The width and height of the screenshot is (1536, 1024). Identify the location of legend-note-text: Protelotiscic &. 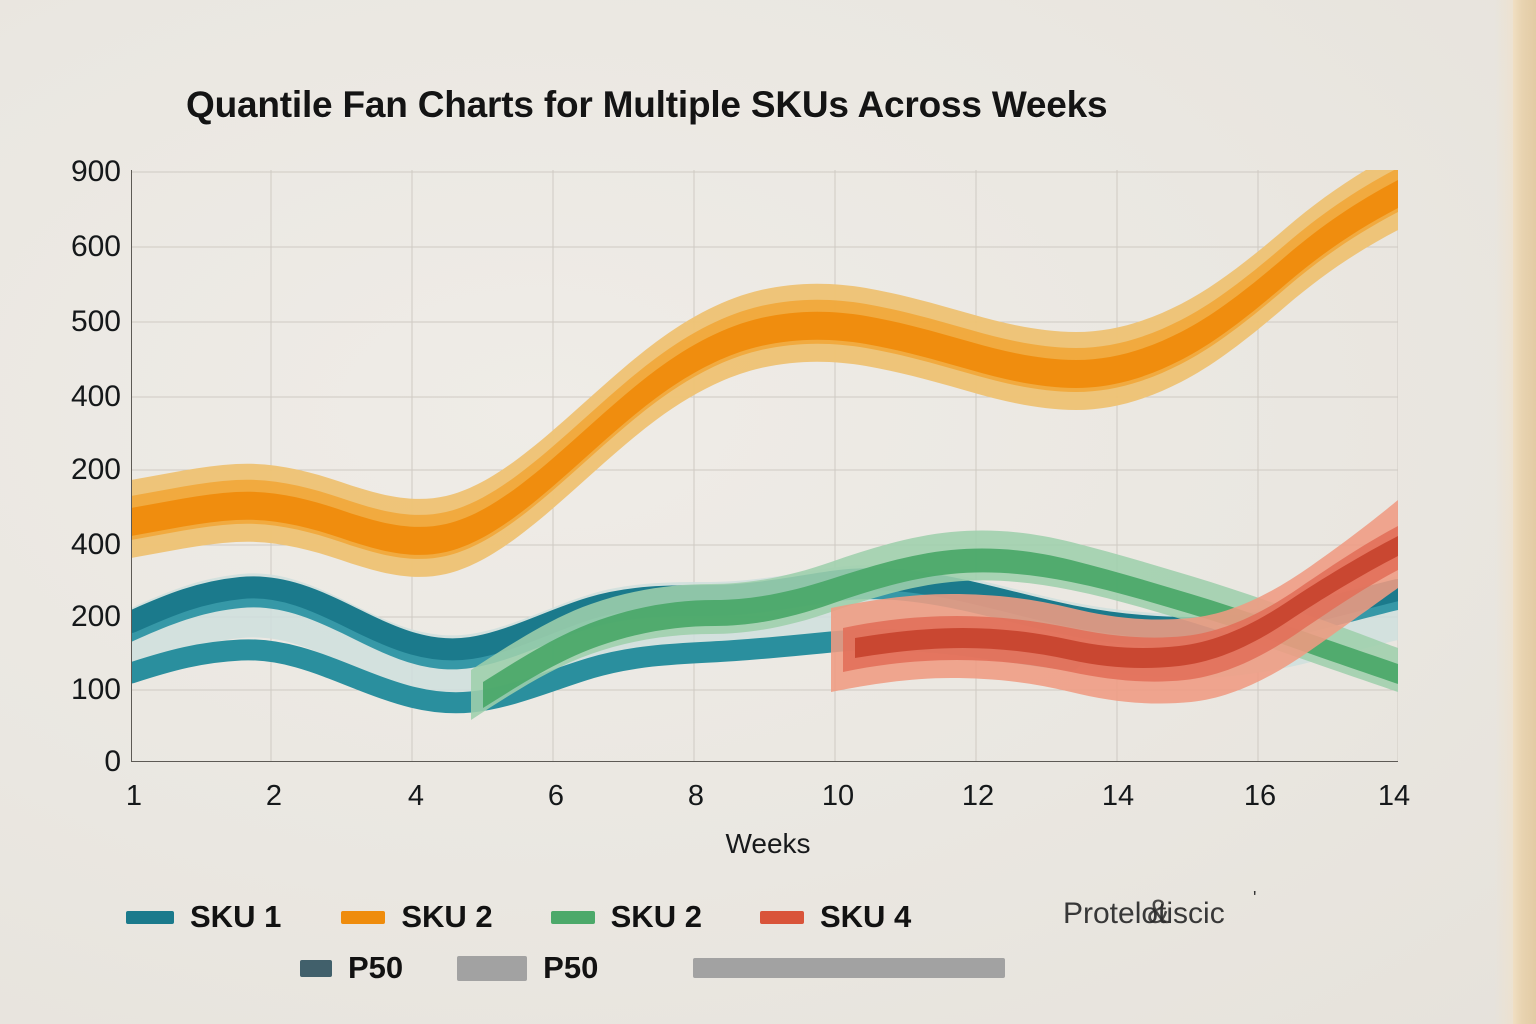
(1144, 912).